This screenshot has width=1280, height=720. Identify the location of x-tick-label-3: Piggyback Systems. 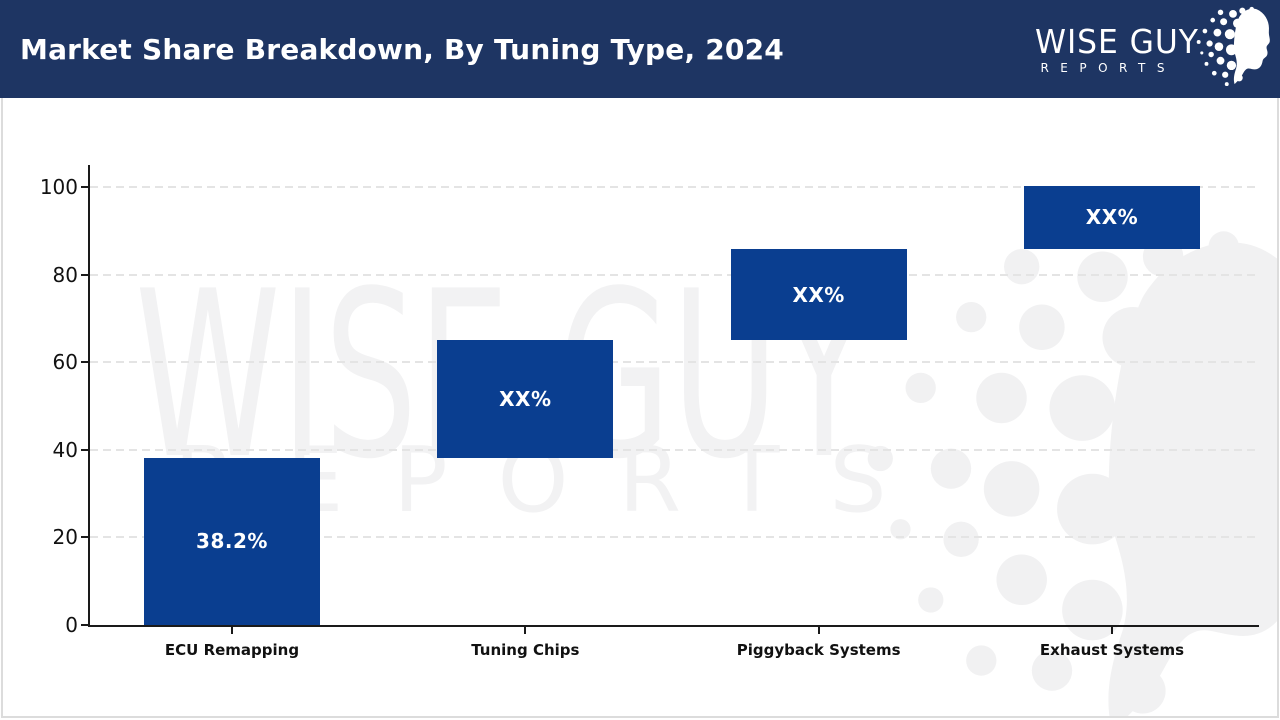
(818, 650).